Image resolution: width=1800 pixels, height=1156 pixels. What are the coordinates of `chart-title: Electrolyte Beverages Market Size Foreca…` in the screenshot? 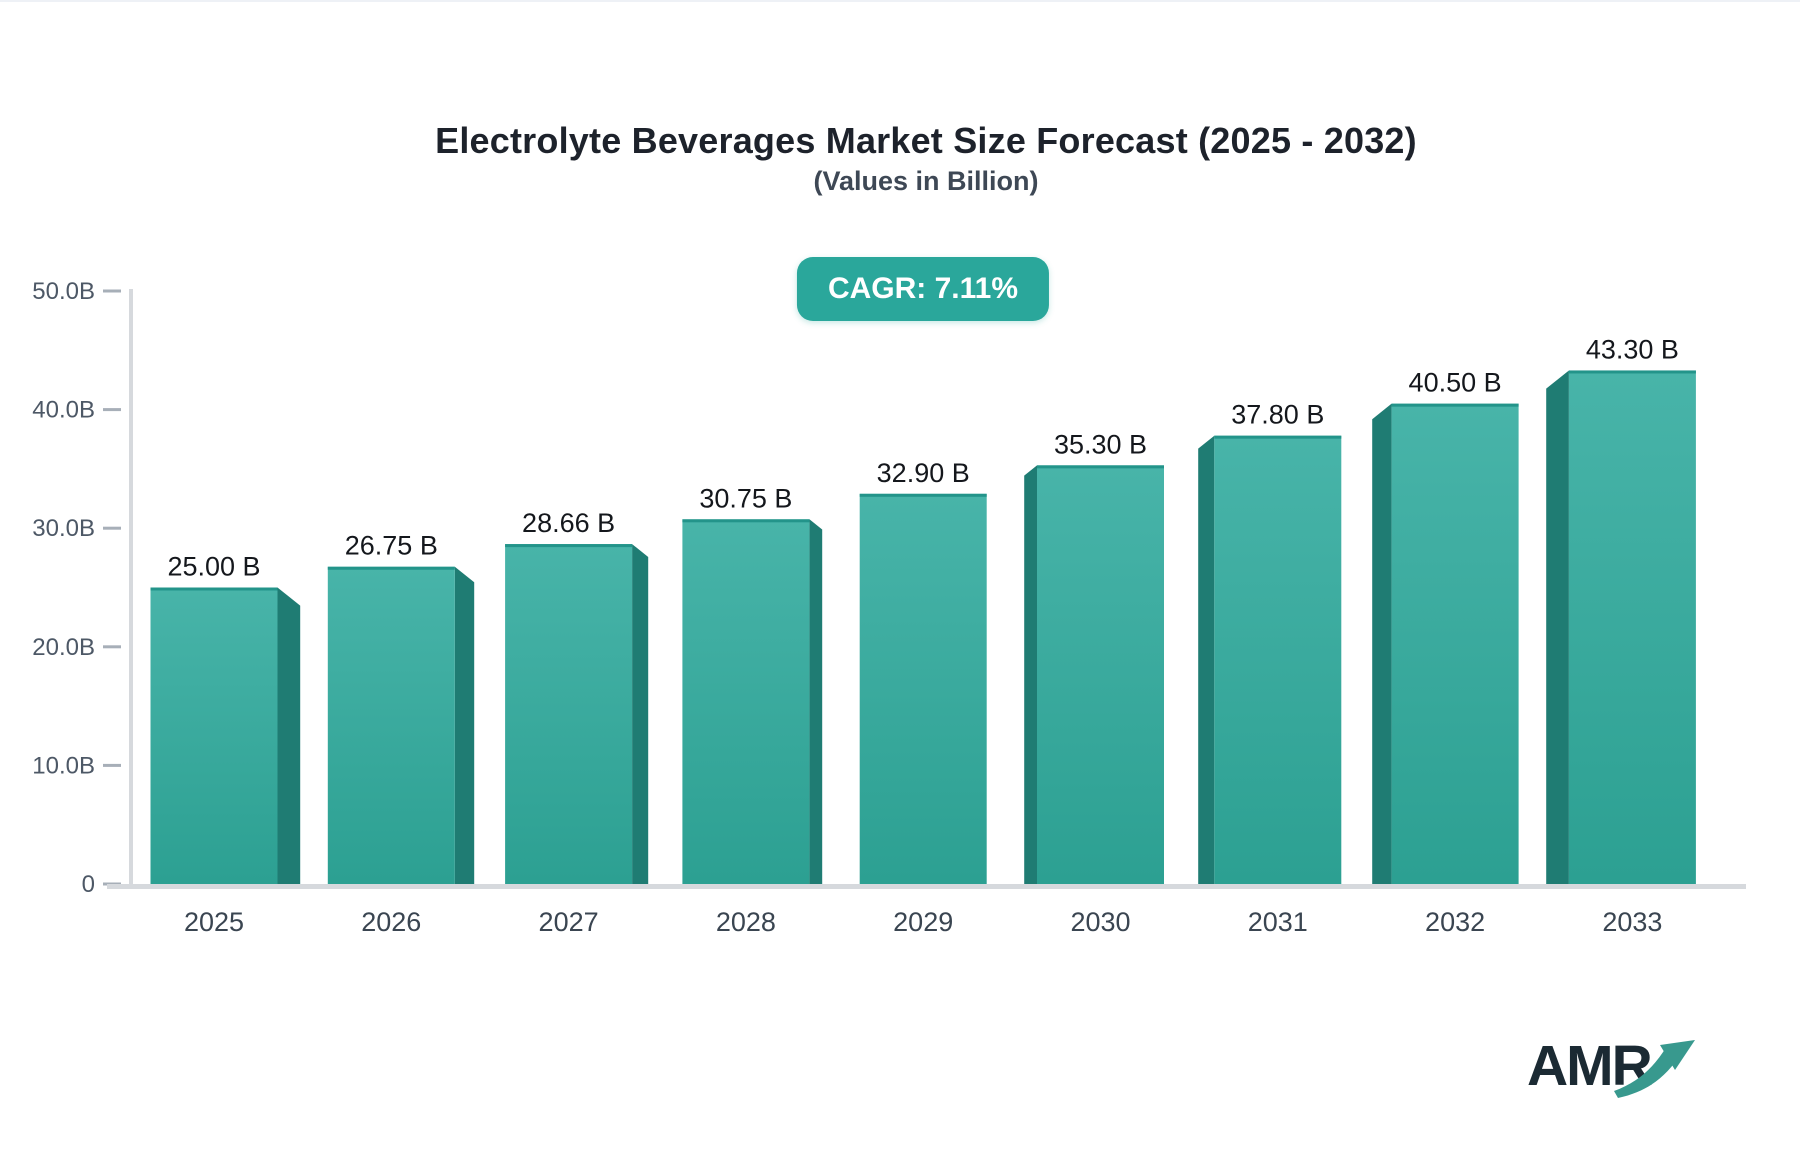 It's located at (926, 140).